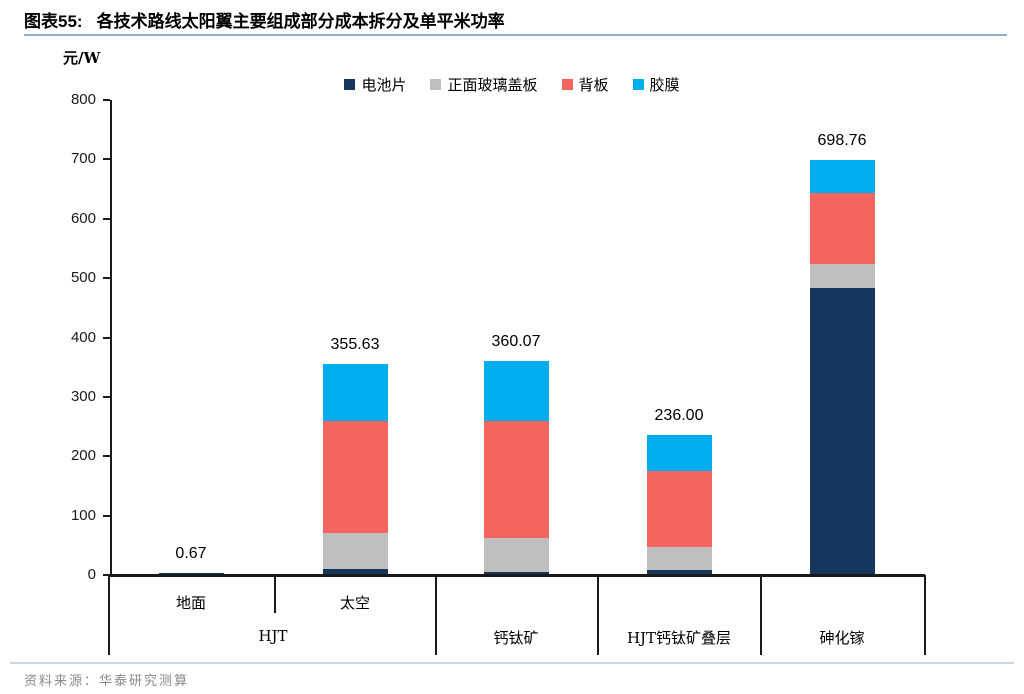 This screenshot has width=1024, height=694. I want to click on group-label: 砷化镓, so click(842, 638).